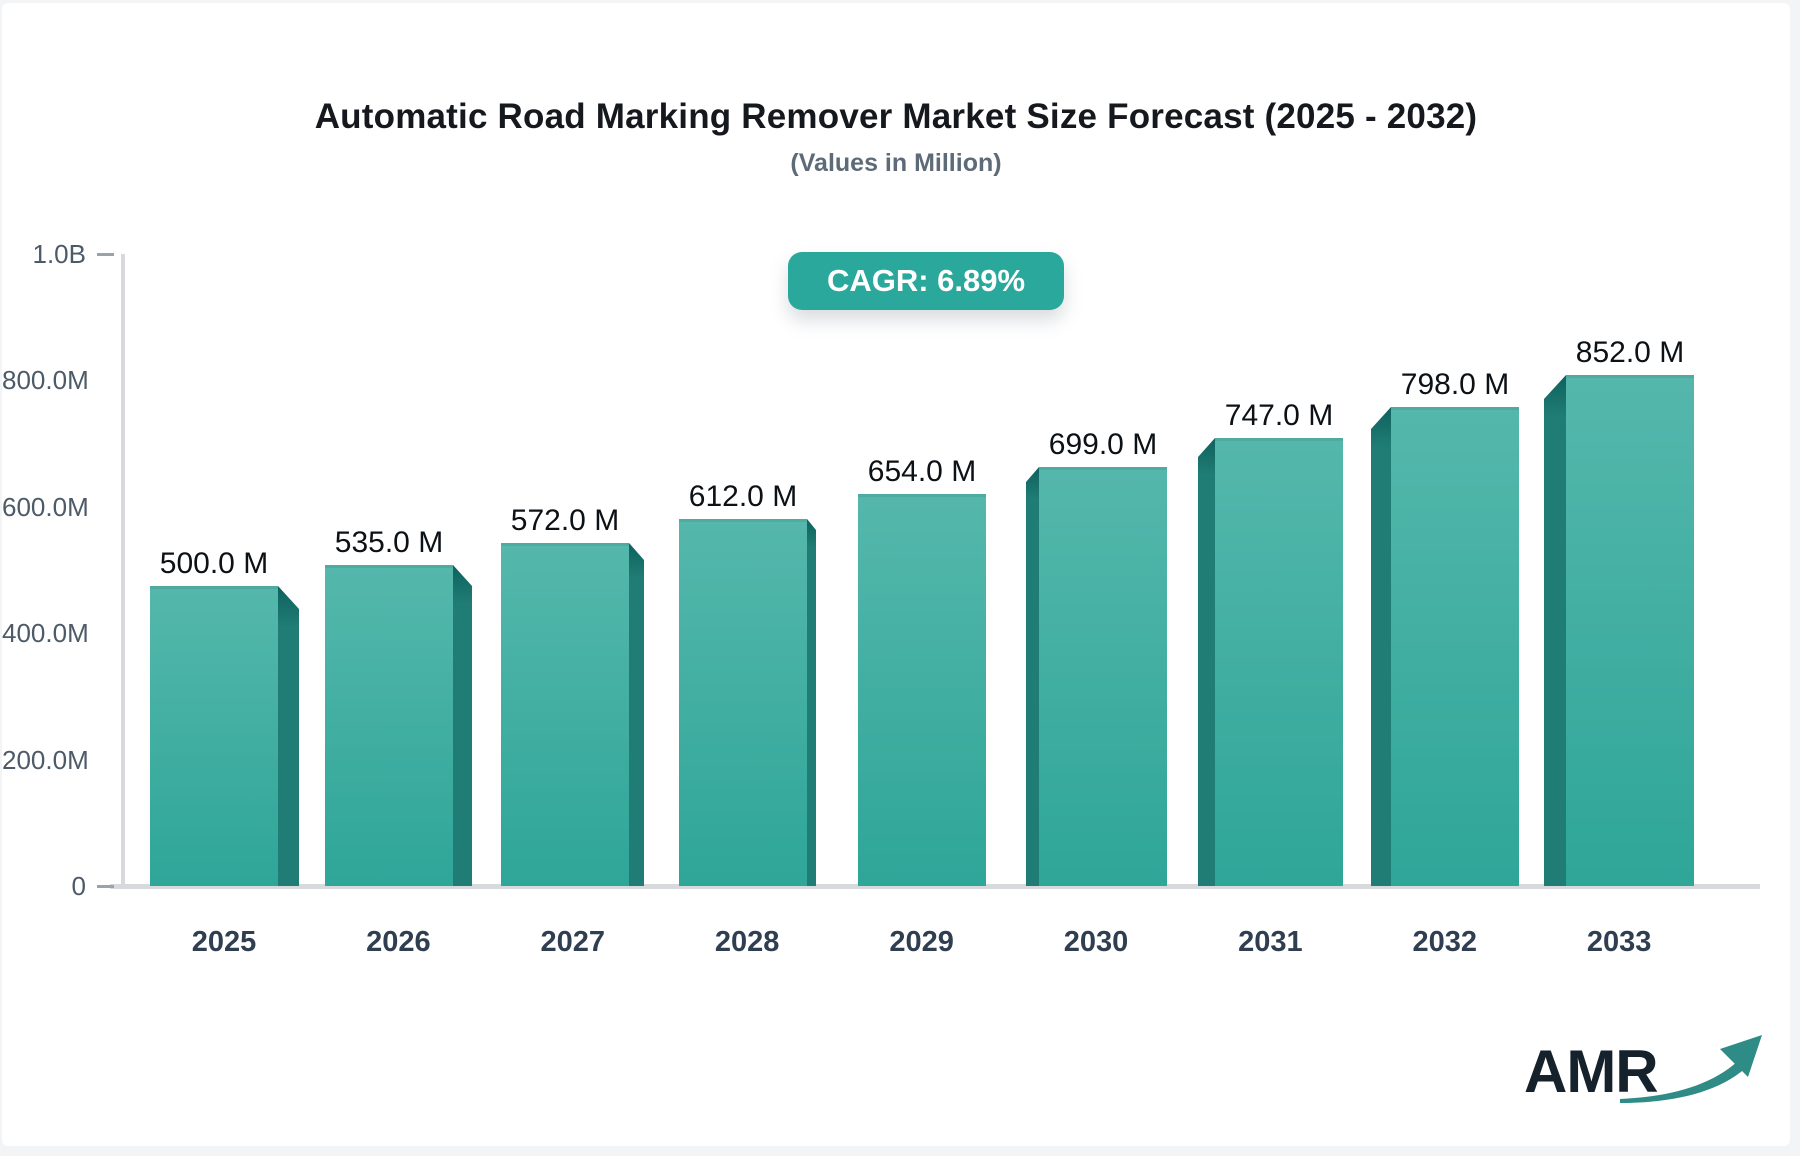 The height and width of the screenshot is (1156, 1800). What do you see at coordinates (922, 690) in the screenshot?
I see `bar-2029` at bounding box center [922, 690].